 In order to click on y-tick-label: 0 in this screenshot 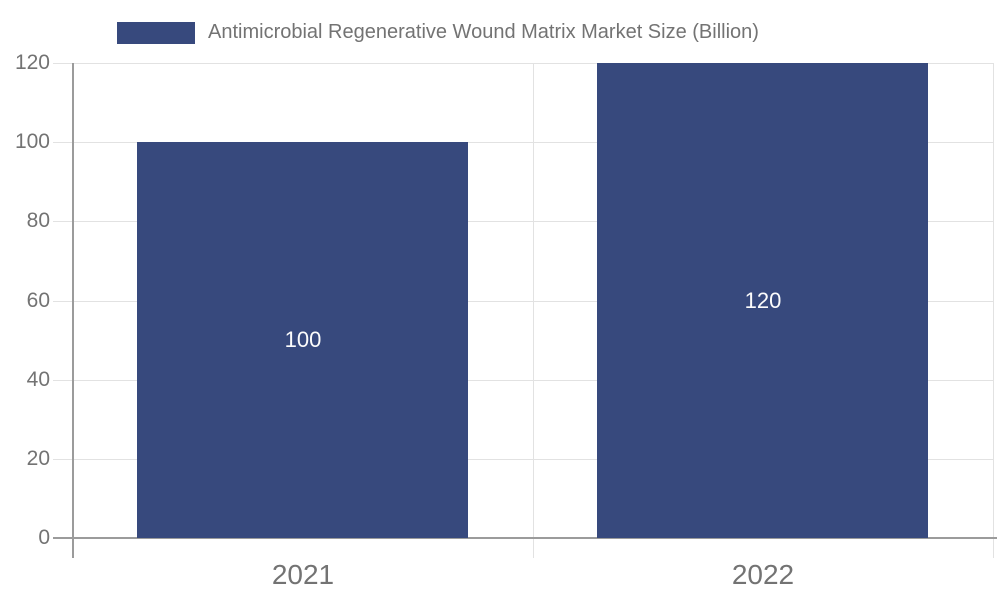, I will do `click(44, 537)`.